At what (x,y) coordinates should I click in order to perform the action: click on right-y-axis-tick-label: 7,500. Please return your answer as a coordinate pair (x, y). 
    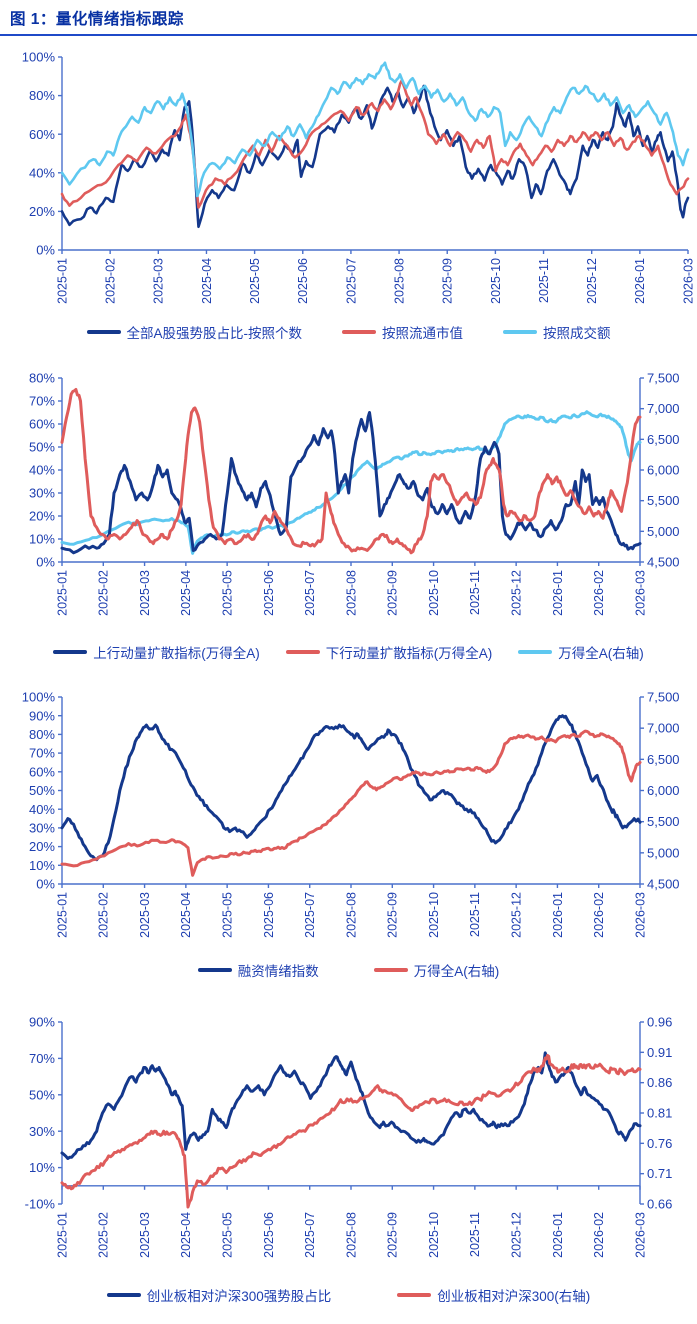
    Looking at the image, I should click on (663, 378).